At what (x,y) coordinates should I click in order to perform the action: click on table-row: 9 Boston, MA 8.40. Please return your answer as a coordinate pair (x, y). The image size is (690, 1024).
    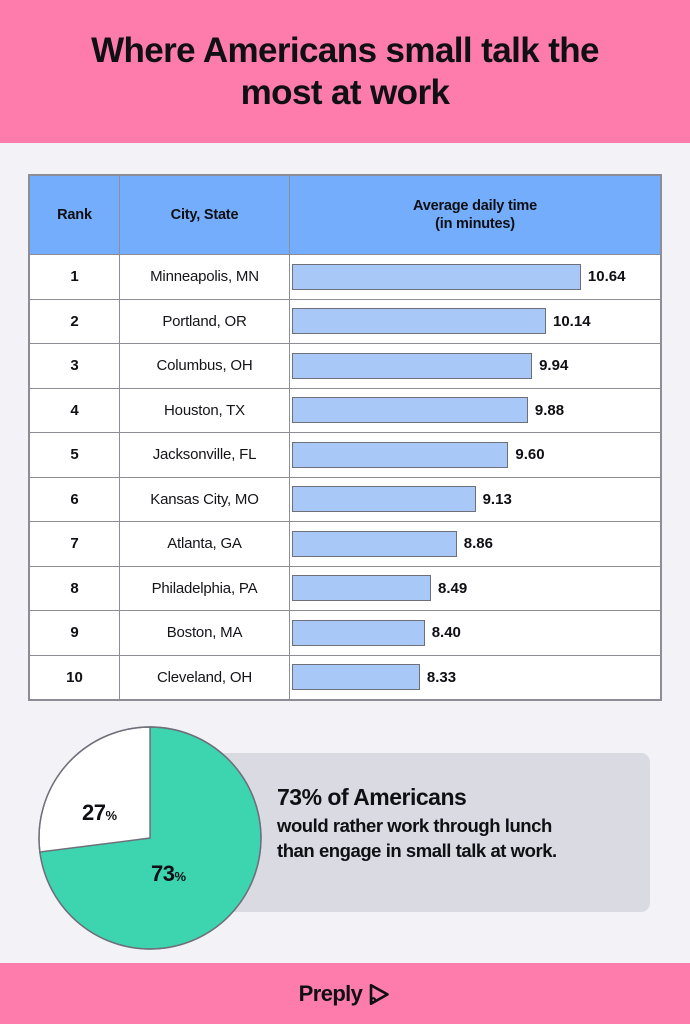
    Looking at the image, I should click on (345, 633).